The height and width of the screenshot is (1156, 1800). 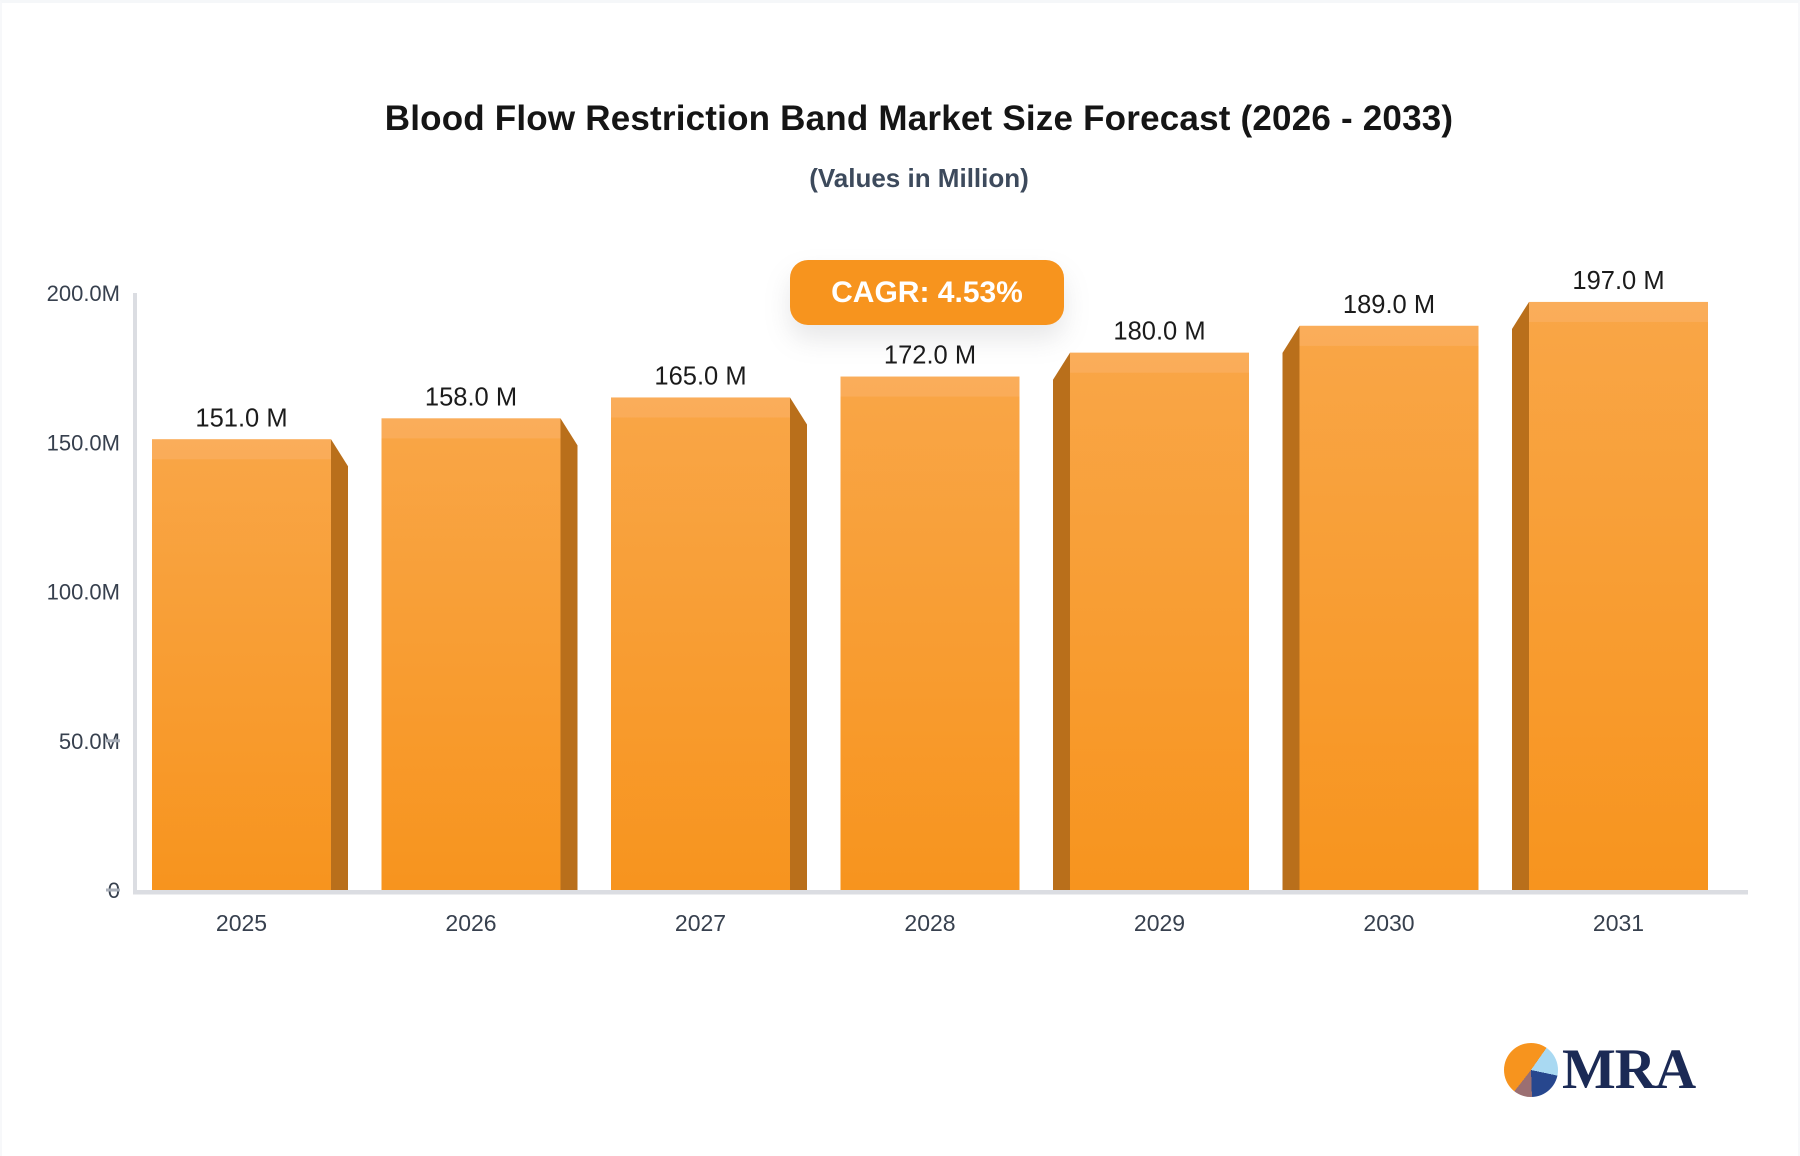 I want to click on x-axis-label: 2026, so click(x=470, y=923).